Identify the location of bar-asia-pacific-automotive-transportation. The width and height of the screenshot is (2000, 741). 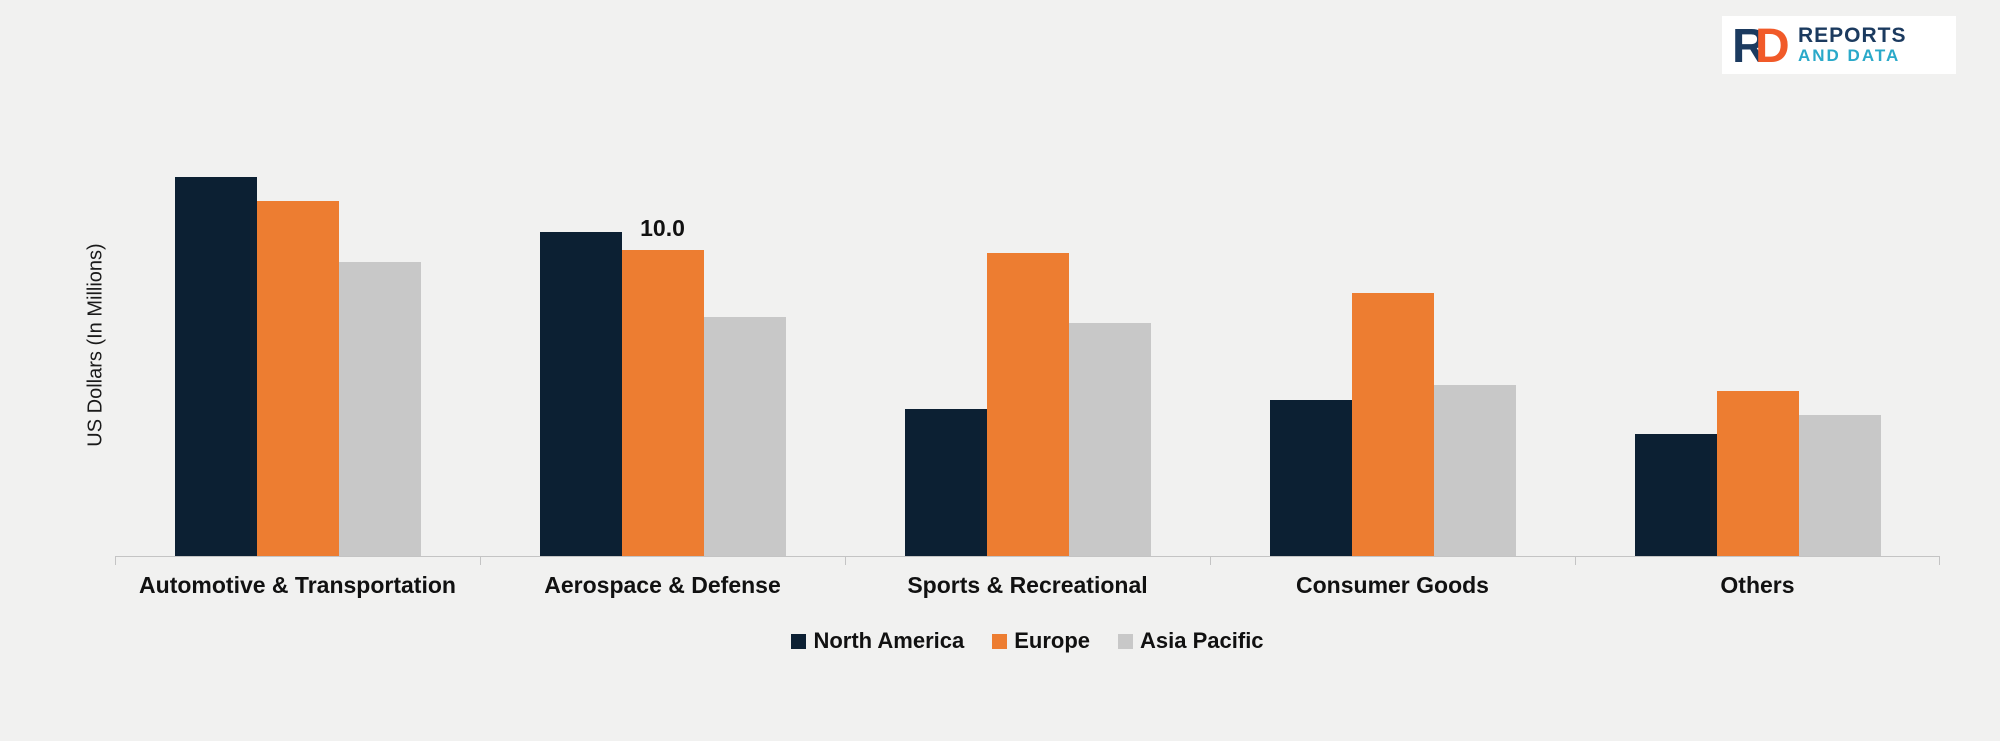
(379, 409).